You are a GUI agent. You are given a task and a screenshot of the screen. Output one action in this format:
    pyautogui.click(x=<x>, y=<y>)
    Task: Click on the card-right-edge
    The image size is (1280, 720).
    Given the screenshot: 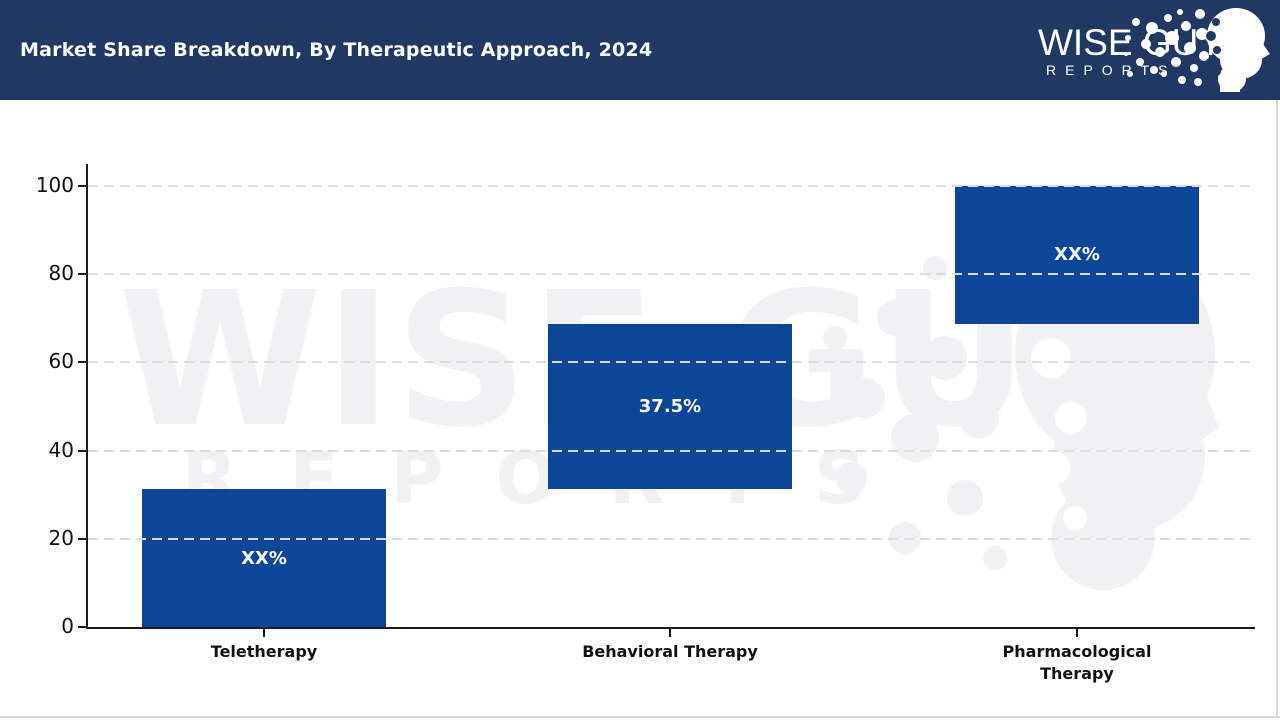 What is the action you would take?
    pyautogui.click(x=1277, y=409)
    